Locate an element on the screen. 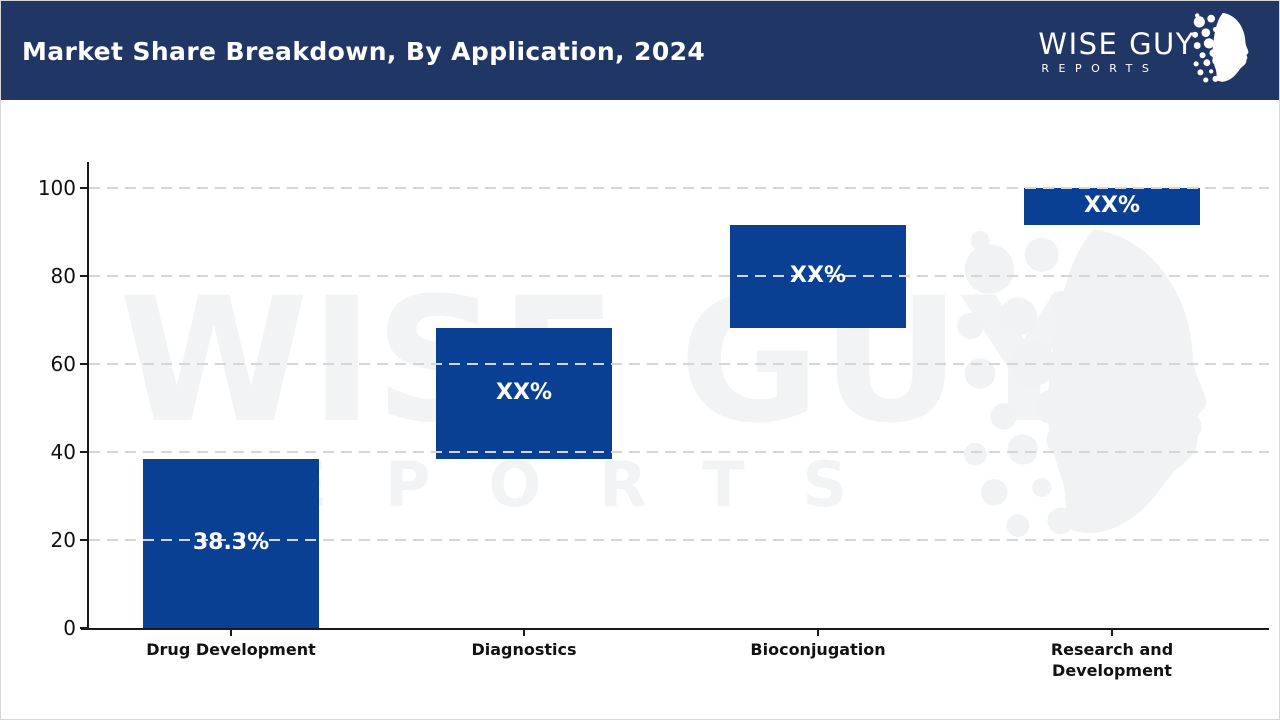 The width and height of the screenshot is (1280, 720). y-tick-label-100: 100 is located at coordinates (56, 188).